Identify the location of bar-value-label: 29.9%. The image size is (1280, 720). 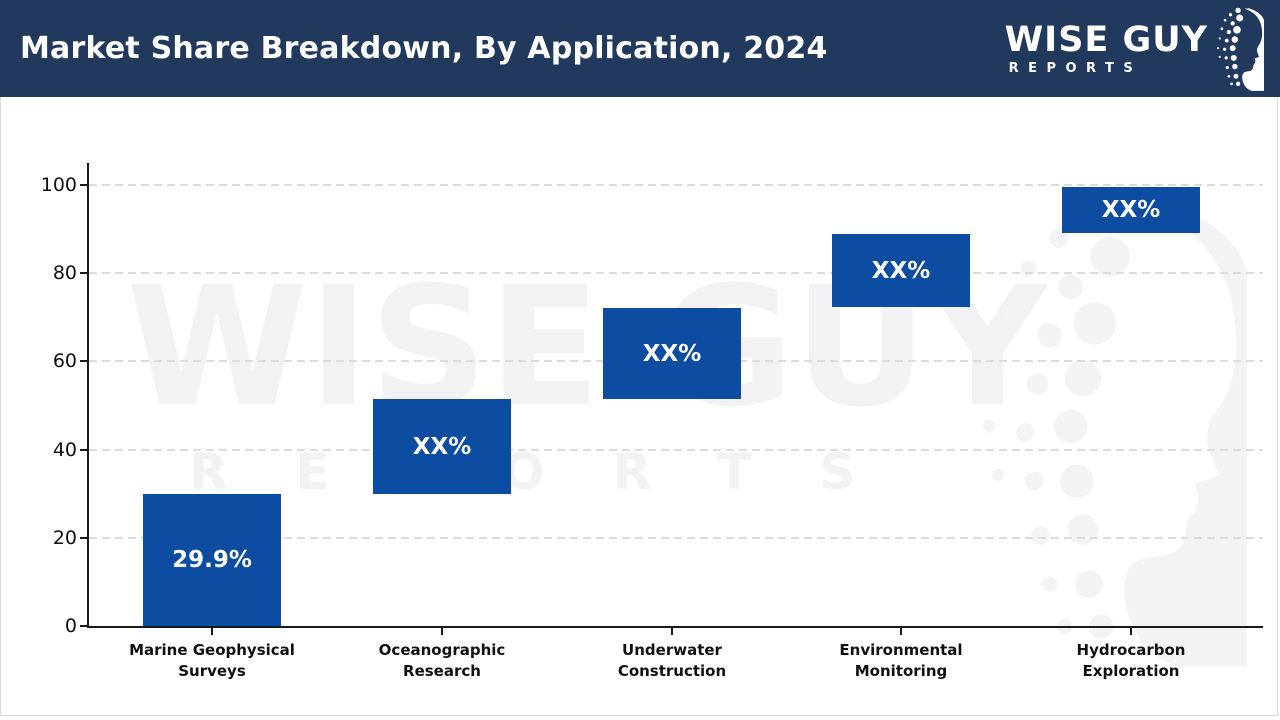
(212, 560).